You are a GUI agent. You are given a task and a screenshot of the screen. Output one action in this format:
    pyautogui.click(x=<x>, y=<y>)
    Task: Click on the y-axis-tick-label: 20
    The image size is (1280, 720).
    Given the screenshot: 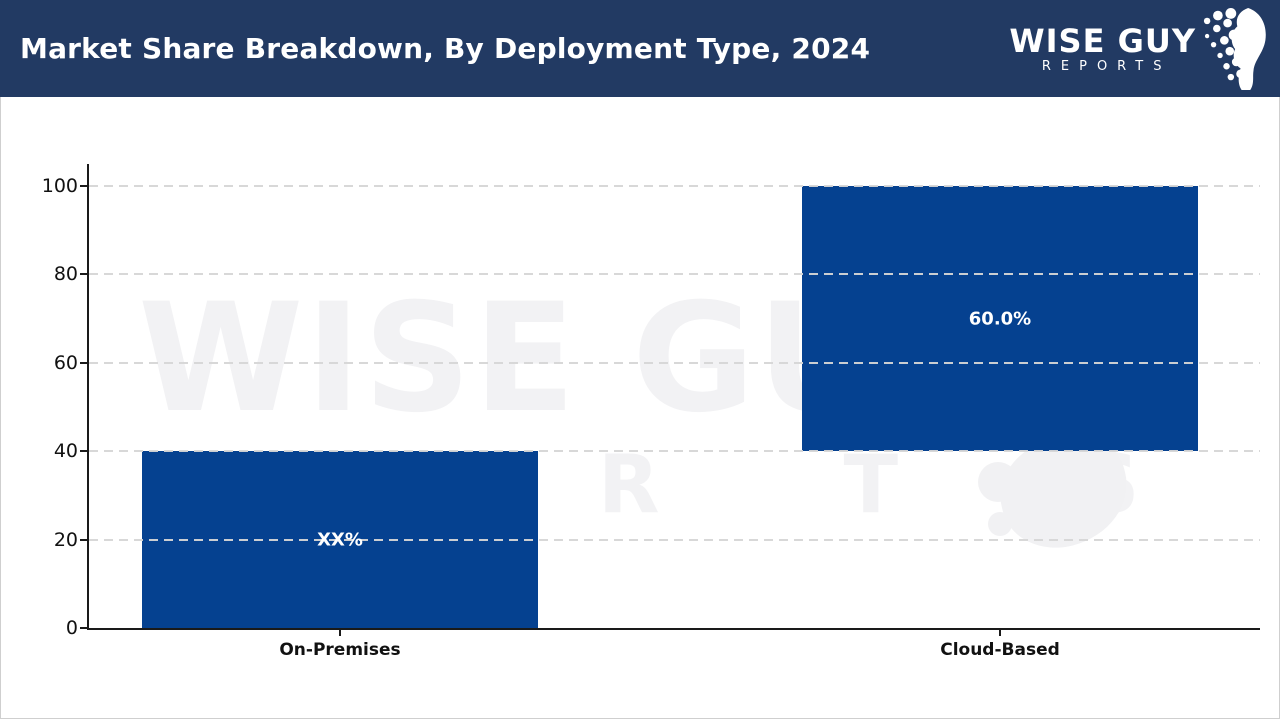 What is the action you would take?
    pyautogui.click(x=65, y=539)
    